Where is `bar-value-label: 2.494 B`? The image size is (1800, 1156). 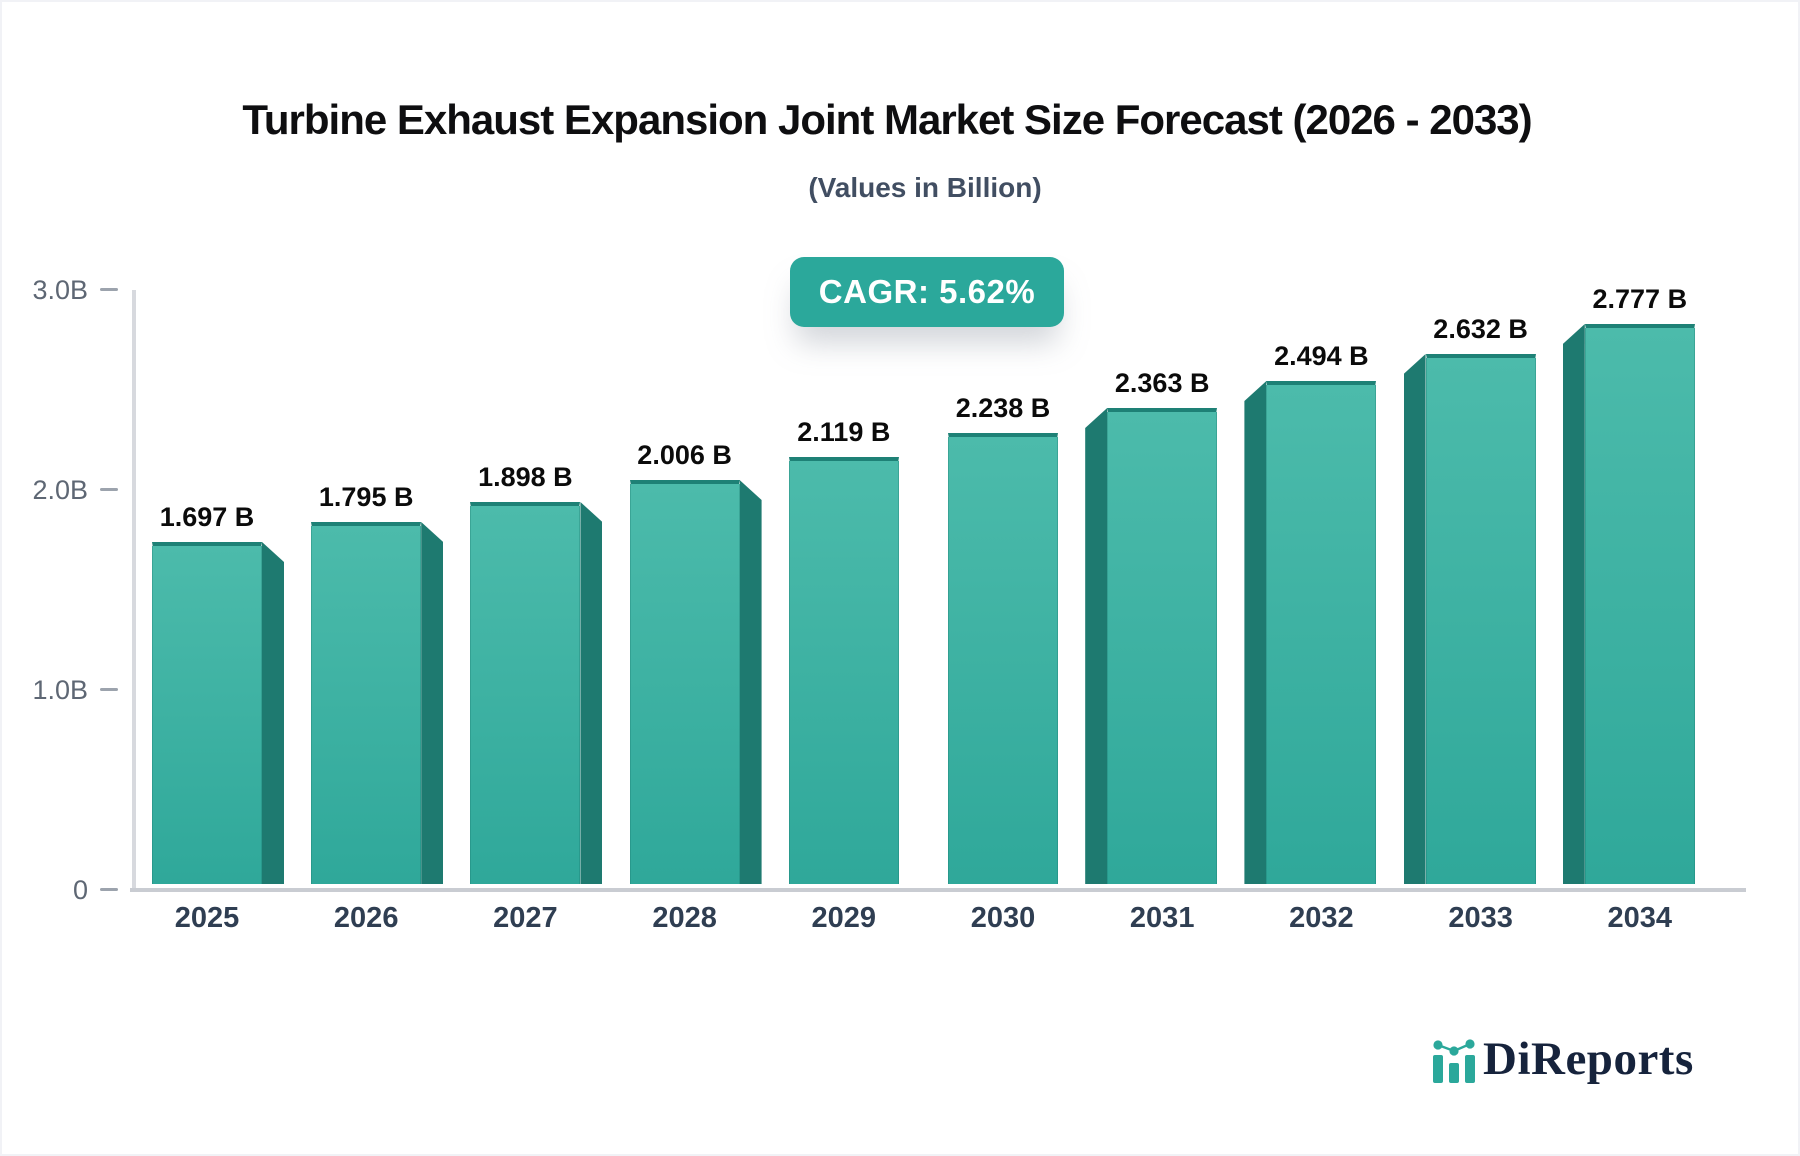 bar-value-label: 2.494 B is located at coordinates (1321, 356).